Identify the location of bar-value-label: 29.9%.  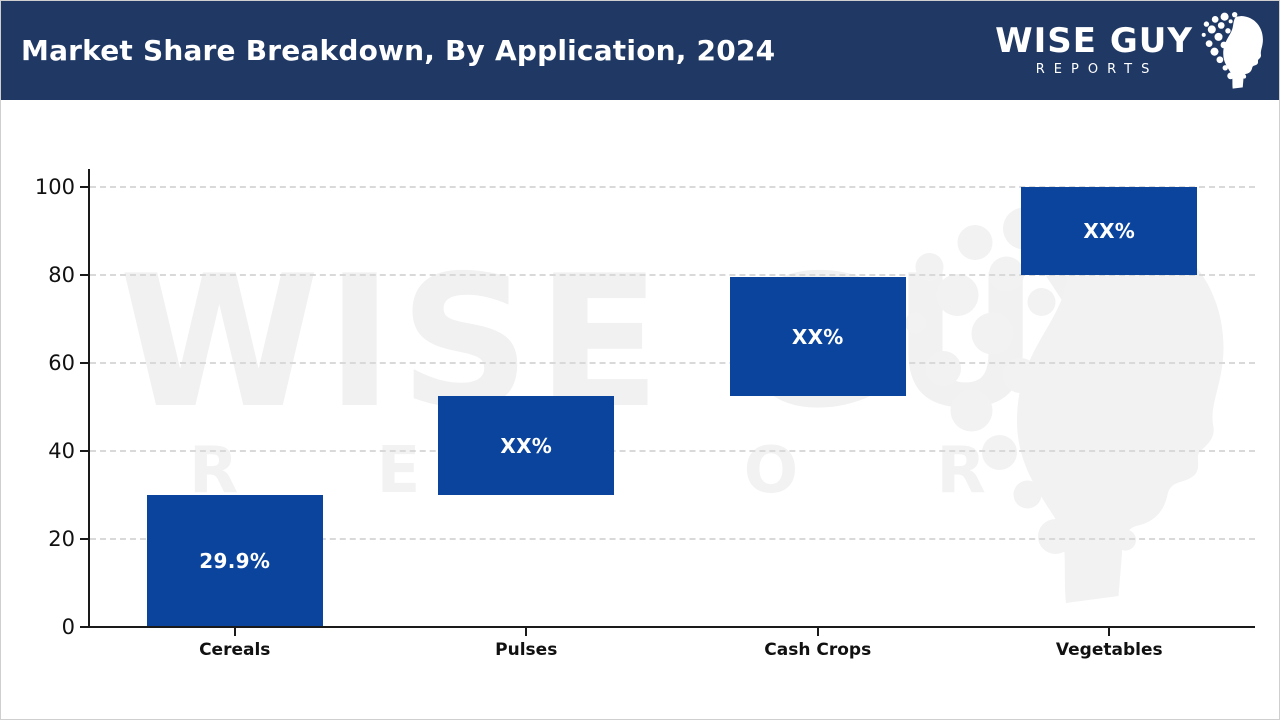
(235, 561).